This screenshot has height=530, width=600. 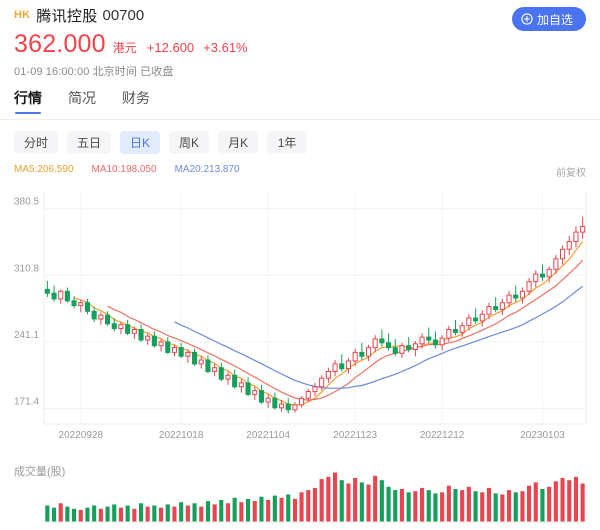 What do you see at coordinates (300, 496) in the screenshot?
I see `volume-chart` at bounding box center [300, 496].